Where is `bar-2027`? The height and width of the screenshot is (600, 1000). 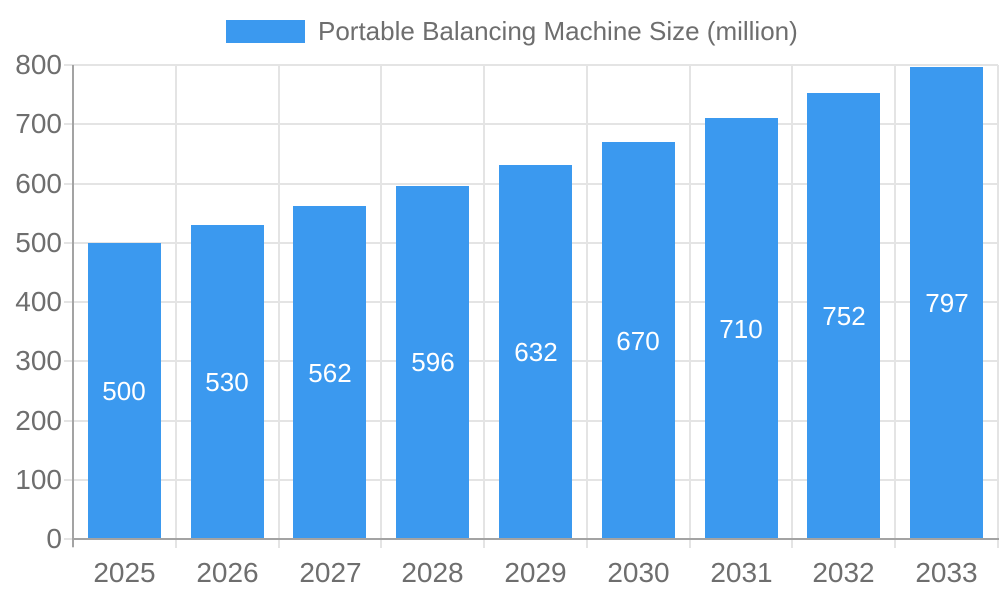
bar-2027 is located at coordinates (329, 372).